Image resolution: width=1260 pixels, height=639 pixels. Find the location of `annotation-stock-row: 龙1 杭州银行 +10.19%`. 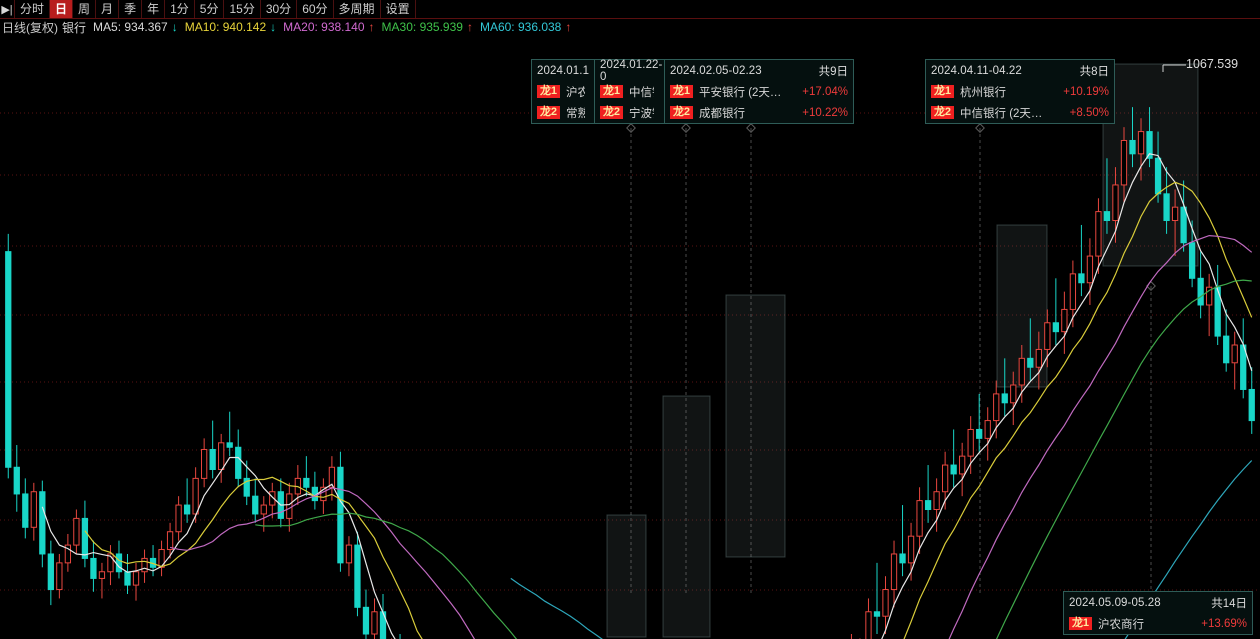

annotation-stock-row: 龙1 杭州银行 +10.19% is located at coordinates (1020, 91).